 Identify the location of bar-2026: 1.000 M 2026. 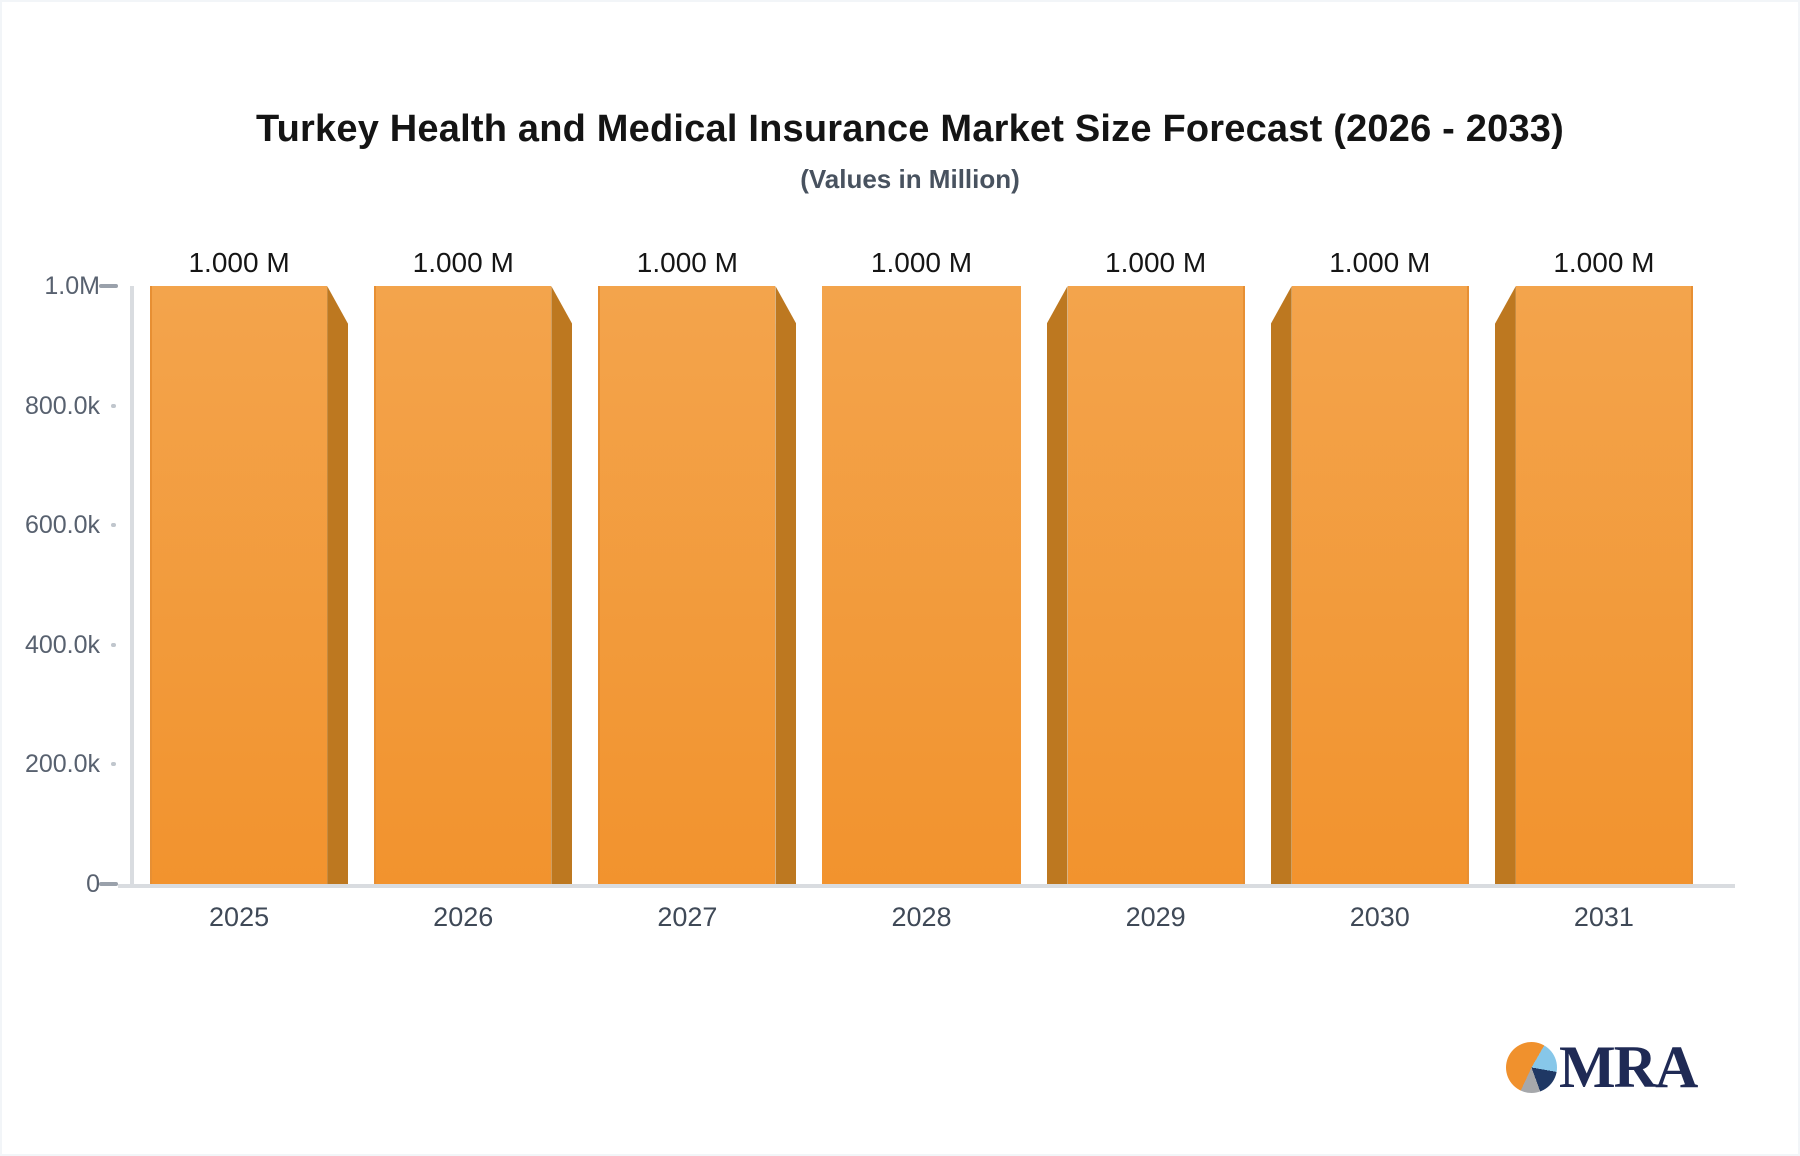
(473, 589).